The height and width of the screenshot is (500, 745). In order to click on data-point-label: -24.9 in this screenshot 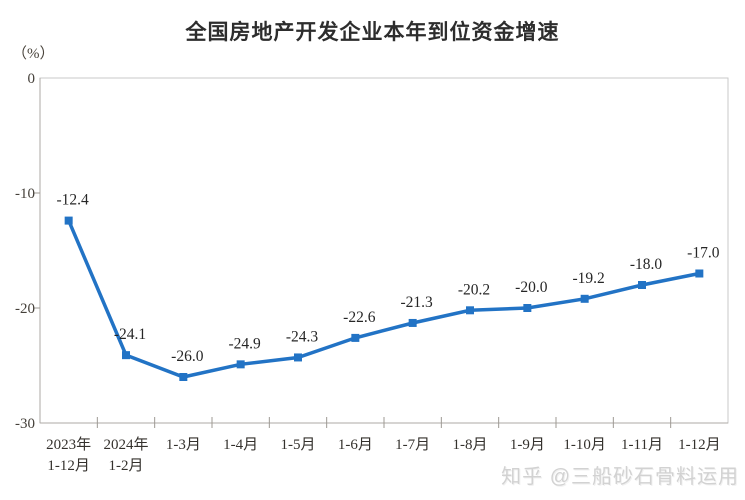, I will do `click(245, 343)`.